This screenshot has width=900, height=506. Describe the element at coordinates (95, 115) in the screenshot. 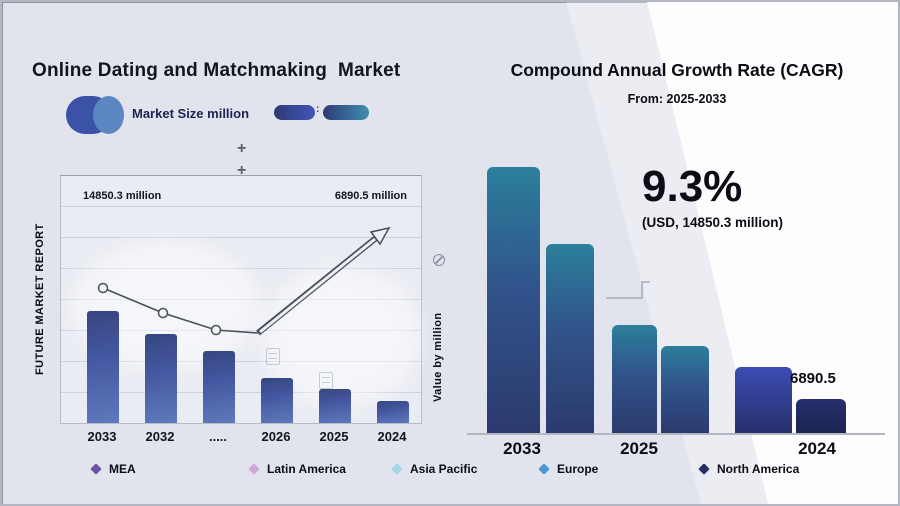

I see `cylinder-icon` at that location.